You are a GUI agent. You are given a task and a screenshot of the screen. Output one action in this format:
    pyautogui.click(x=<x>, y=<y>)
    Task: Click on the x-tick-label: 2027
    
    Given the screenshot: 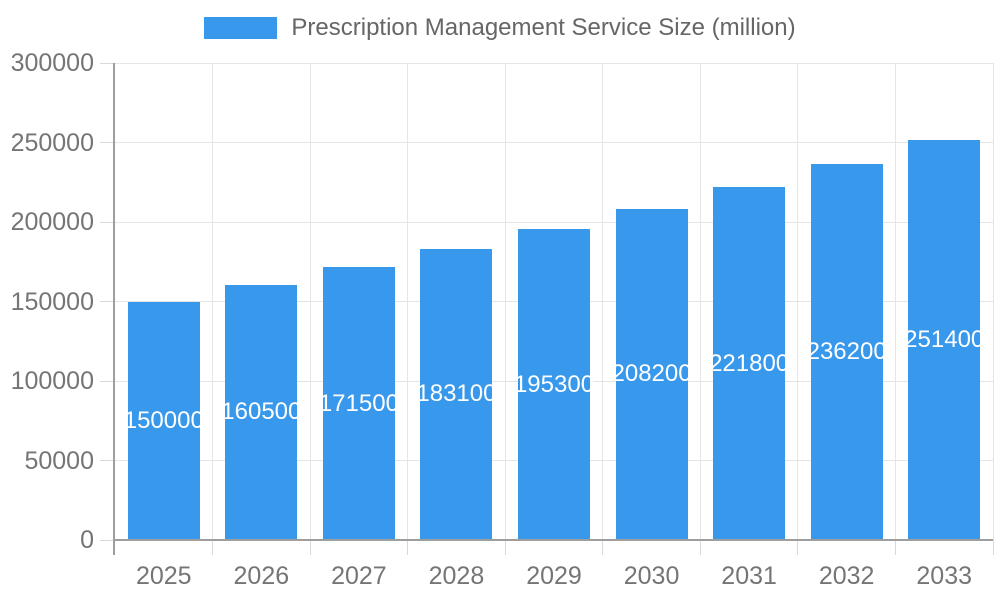 What is the action you would take?
    pyautogui.click(x=359, y=576)
    